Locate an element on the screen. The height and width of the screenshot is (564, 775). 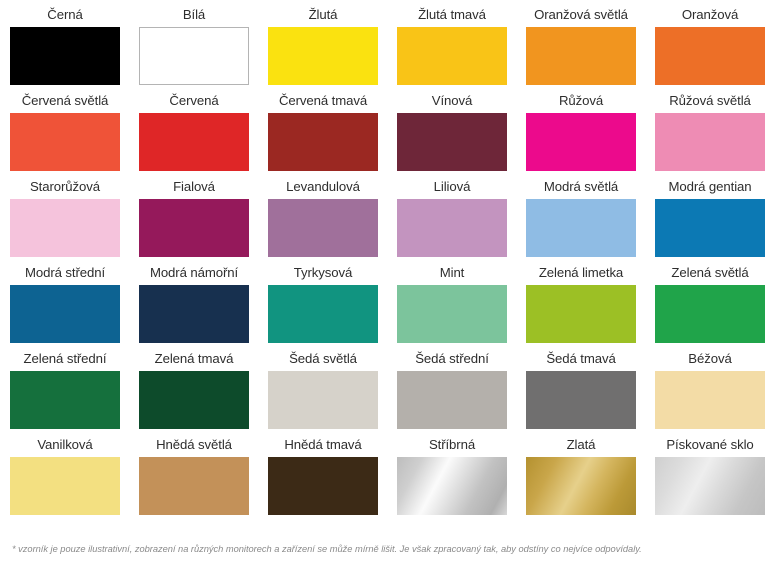
swatch-label: Šedá tmavá is located at coordinates (581, 358).